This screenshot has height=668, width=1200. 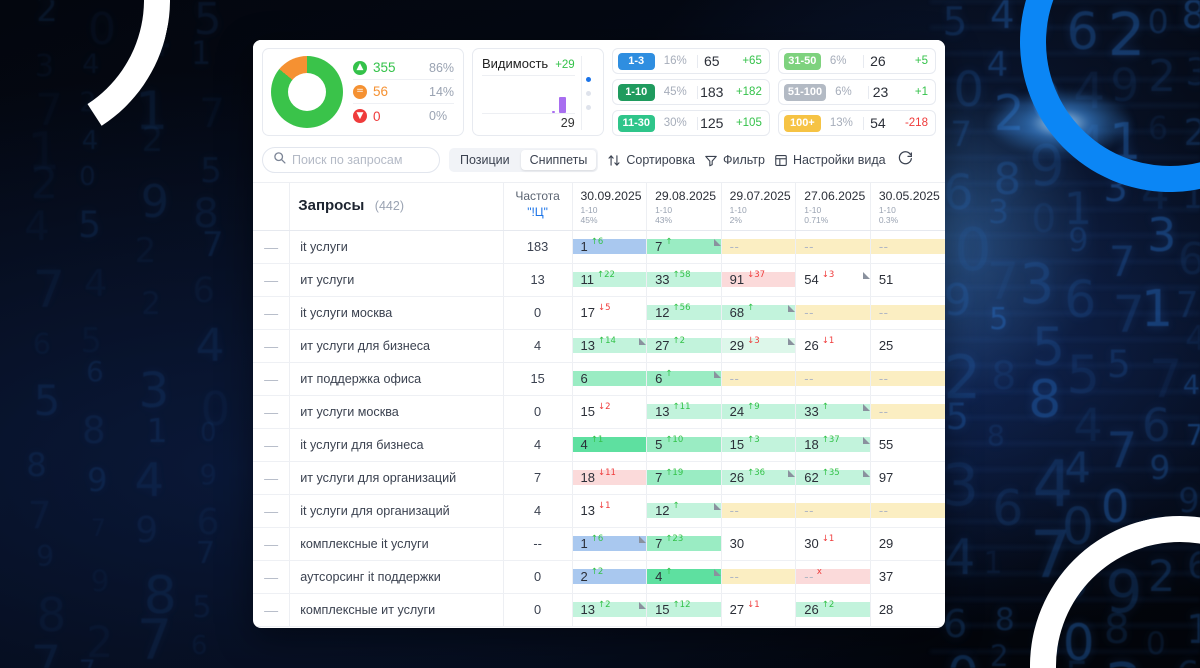 I want to click on row-query: ит услуги, so click(x=396, y=280).